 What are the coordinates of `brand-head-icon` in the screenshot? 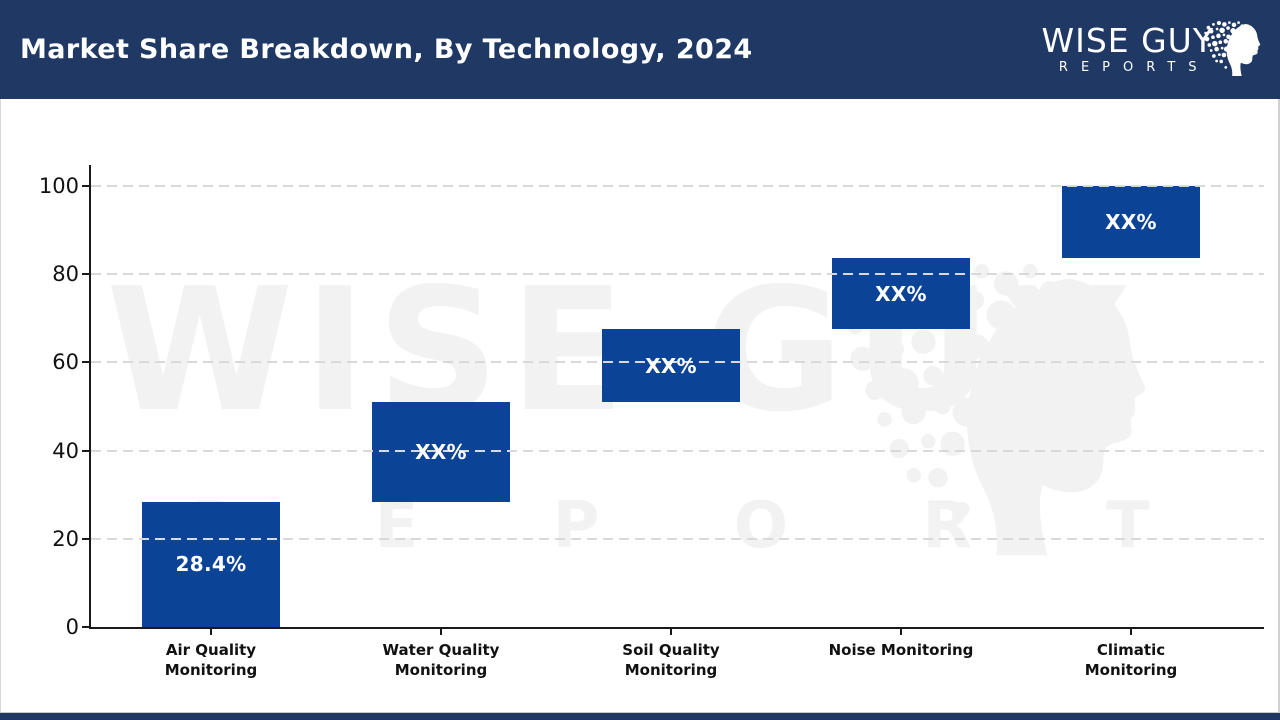 It's located at (1234, 50).